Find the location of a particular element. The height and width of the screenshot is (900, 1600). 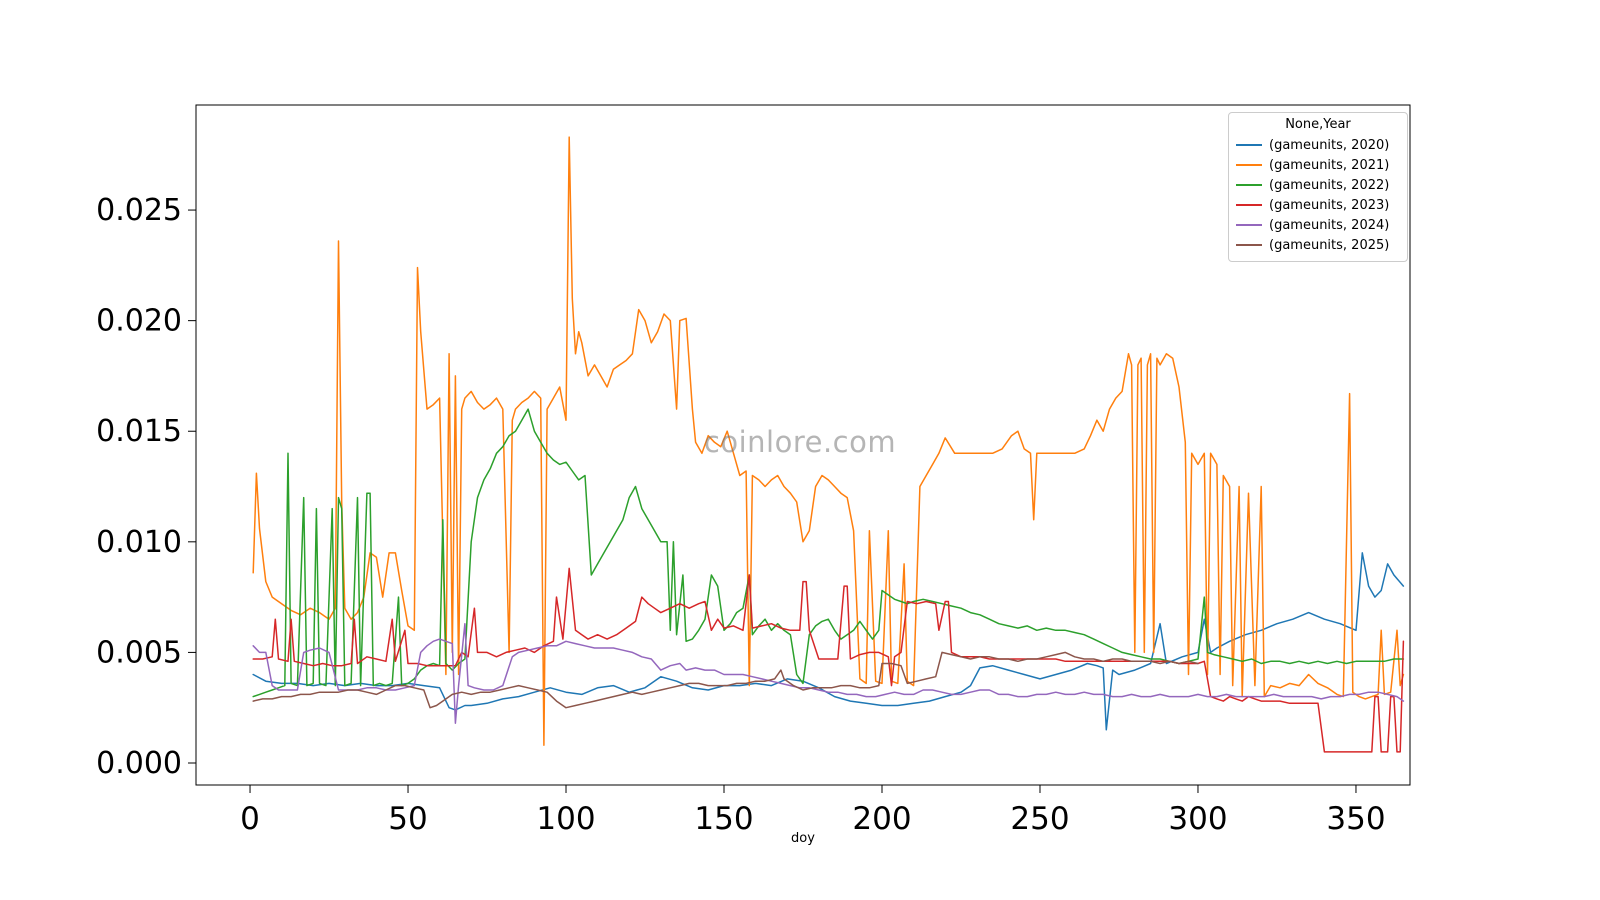

series-line-2020 is located at coordinates (828, 641).